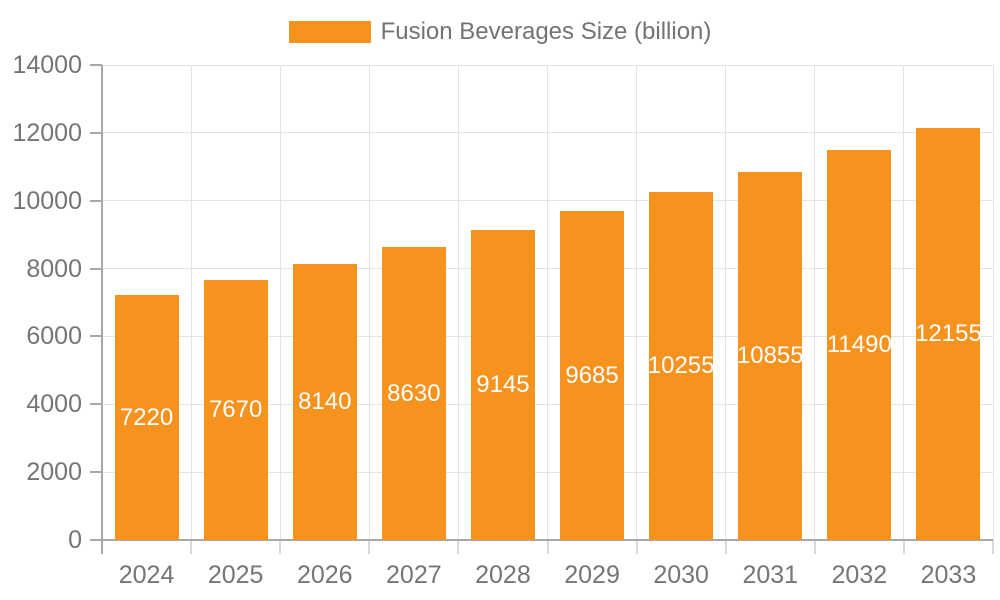  What do you see at coordinates (859, 575) in the screenshot?
I see `x-tick-label: 2032` at bounding box center [859, 575].